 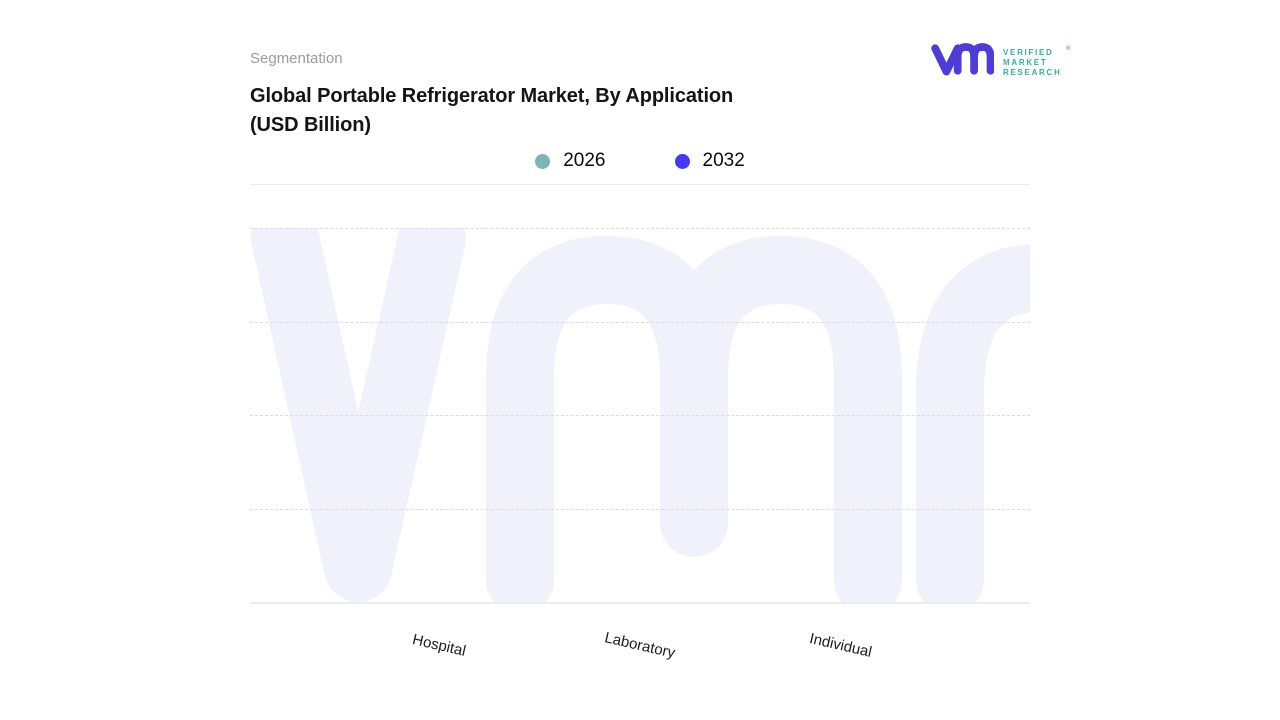 I want to click on legend-item-2032: 2032, so click(x=709, y=161).